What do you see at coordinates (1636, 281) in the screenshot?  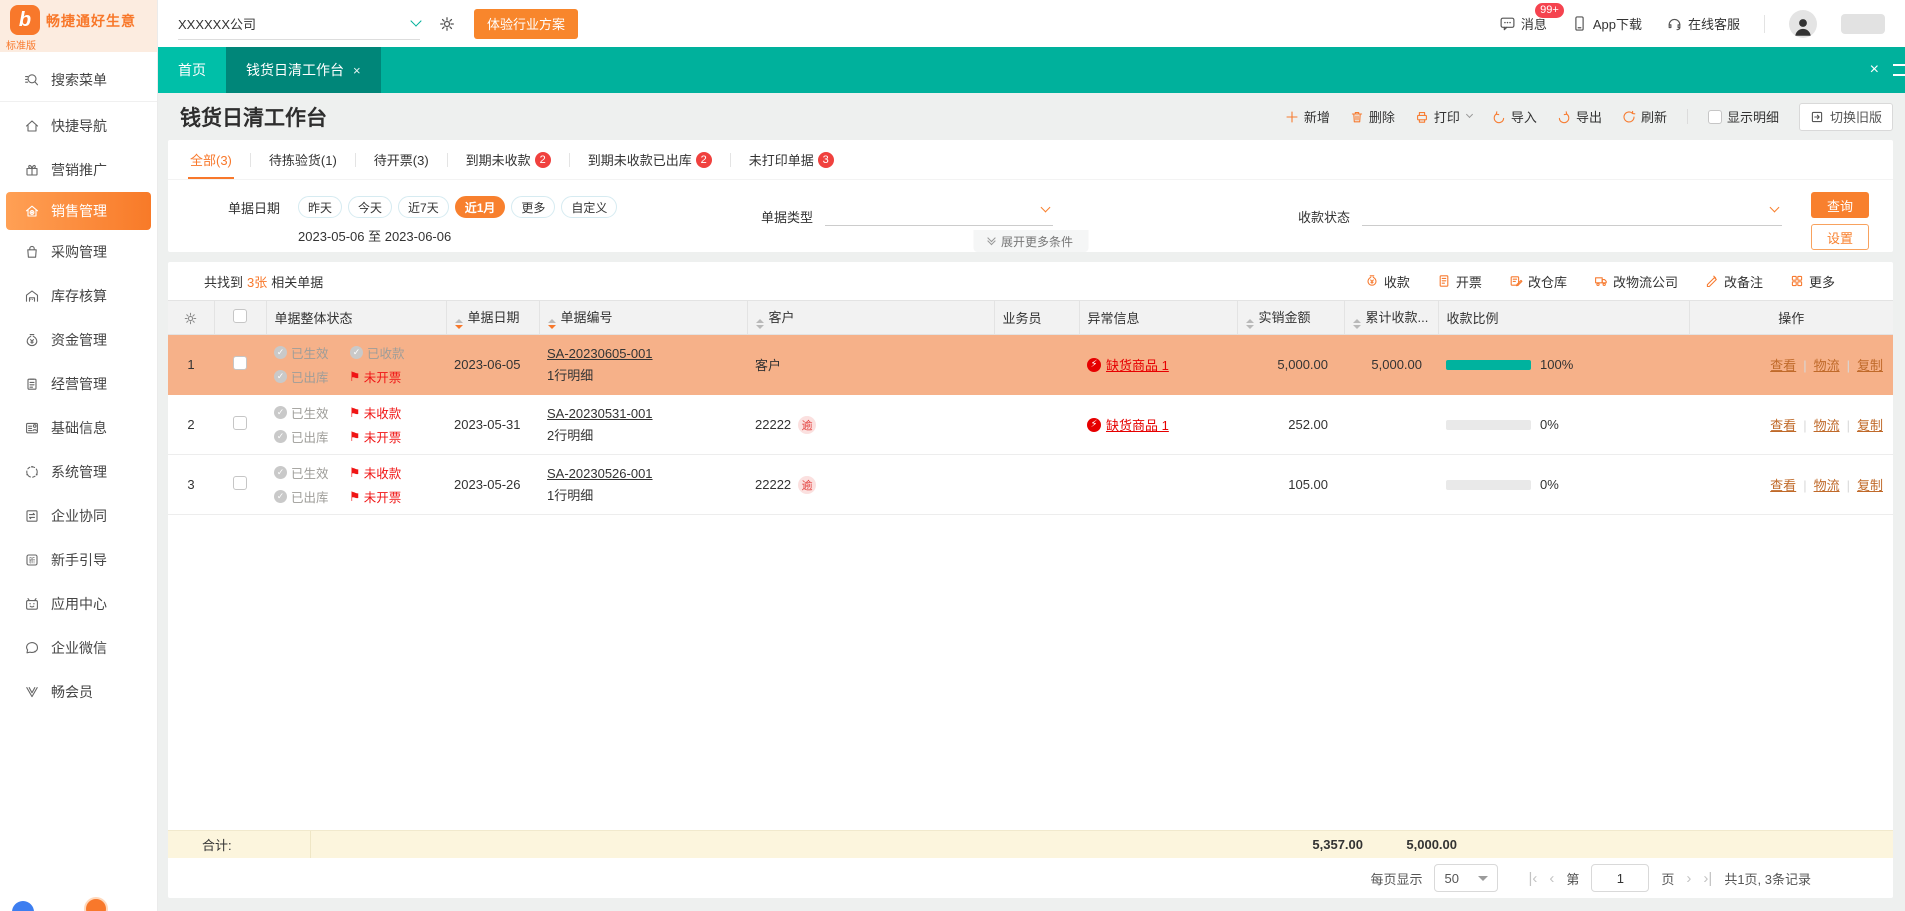 I see `change-logistics-button: 改物流公司` at bounding box center [1636, 281].